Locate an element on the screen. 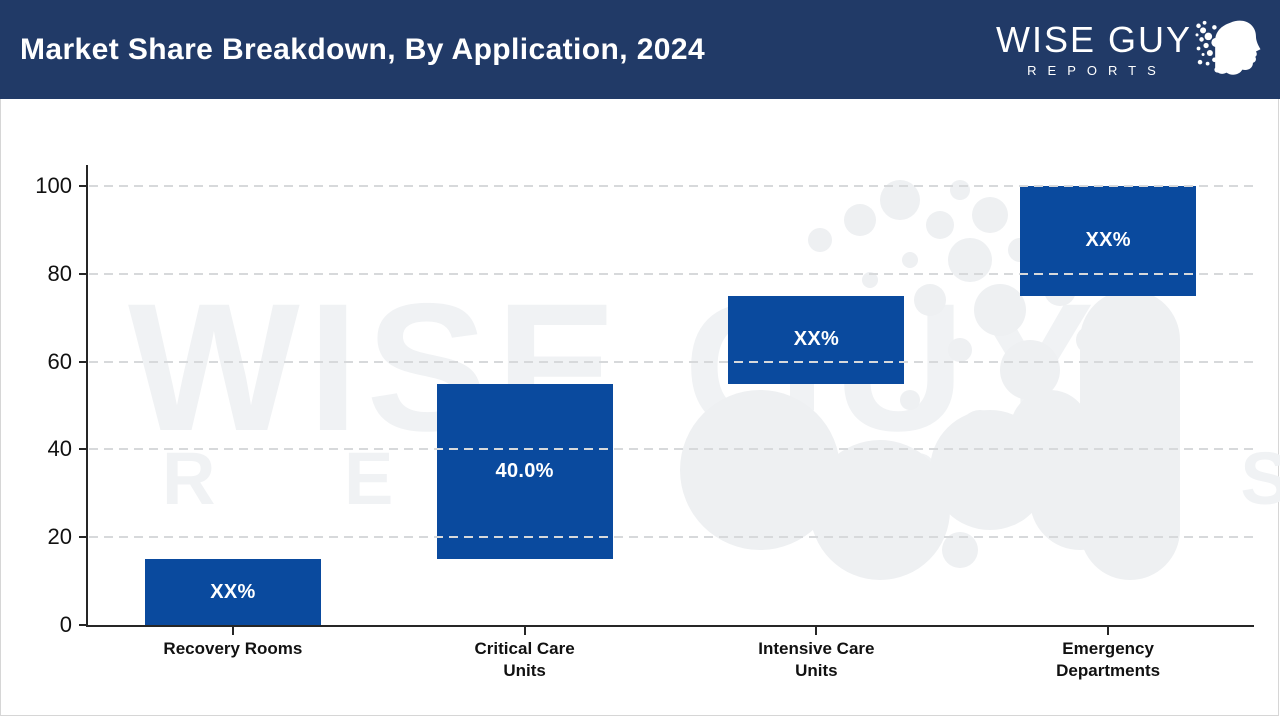 The width and height of the screenshot is (1280, 720). y-tick-label: 0 is located at coordinates (65, 624).